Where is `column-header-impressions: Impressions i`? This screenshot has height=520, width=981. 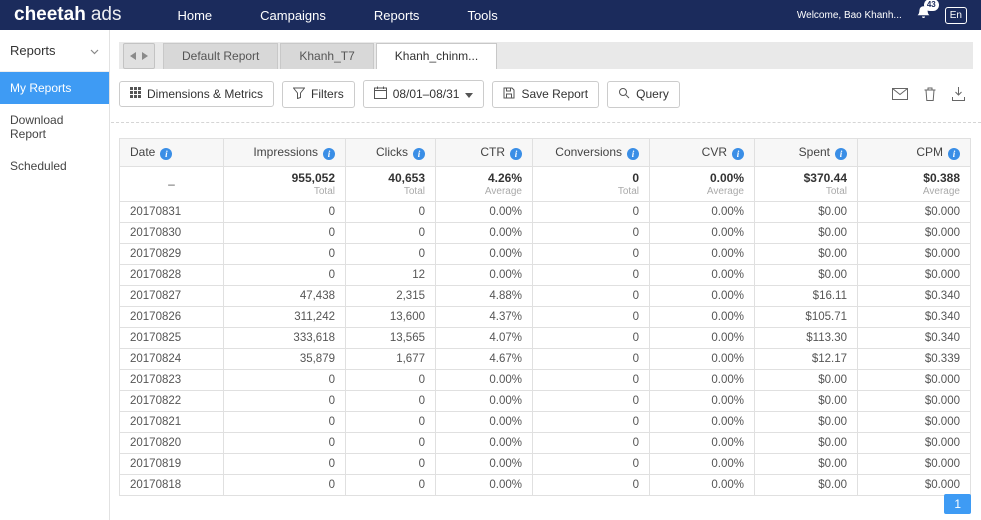
column-header-impressions: Impressions i is located at coordinates (284, 152).